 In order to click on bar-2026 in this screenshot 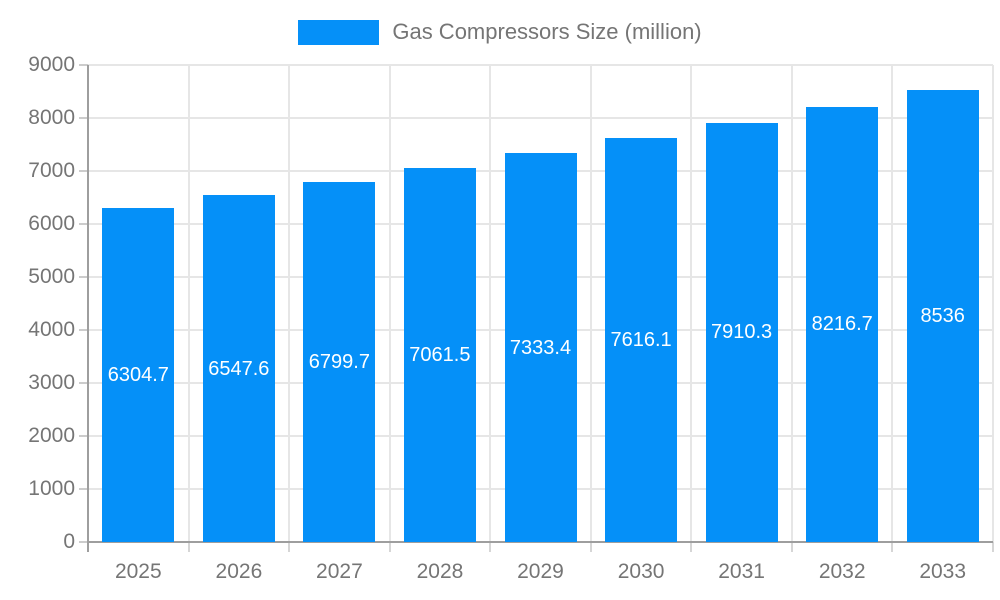, I will do `click(238, 368)`.